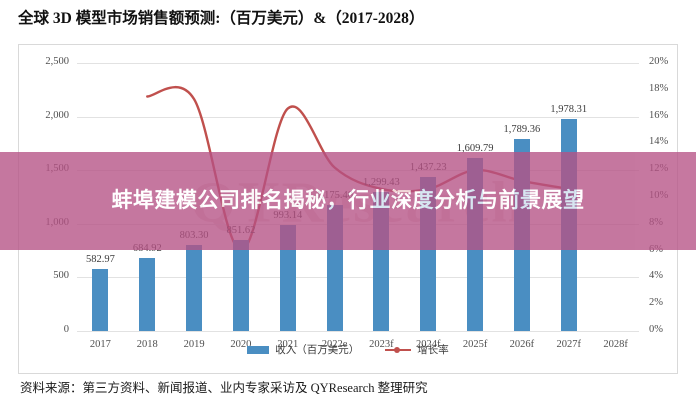  What do you see at coordinates (317, 350) in the screenshot?
I see `legend-label-revenue: 收入（百万美元）` at bounding box center [317, 350].